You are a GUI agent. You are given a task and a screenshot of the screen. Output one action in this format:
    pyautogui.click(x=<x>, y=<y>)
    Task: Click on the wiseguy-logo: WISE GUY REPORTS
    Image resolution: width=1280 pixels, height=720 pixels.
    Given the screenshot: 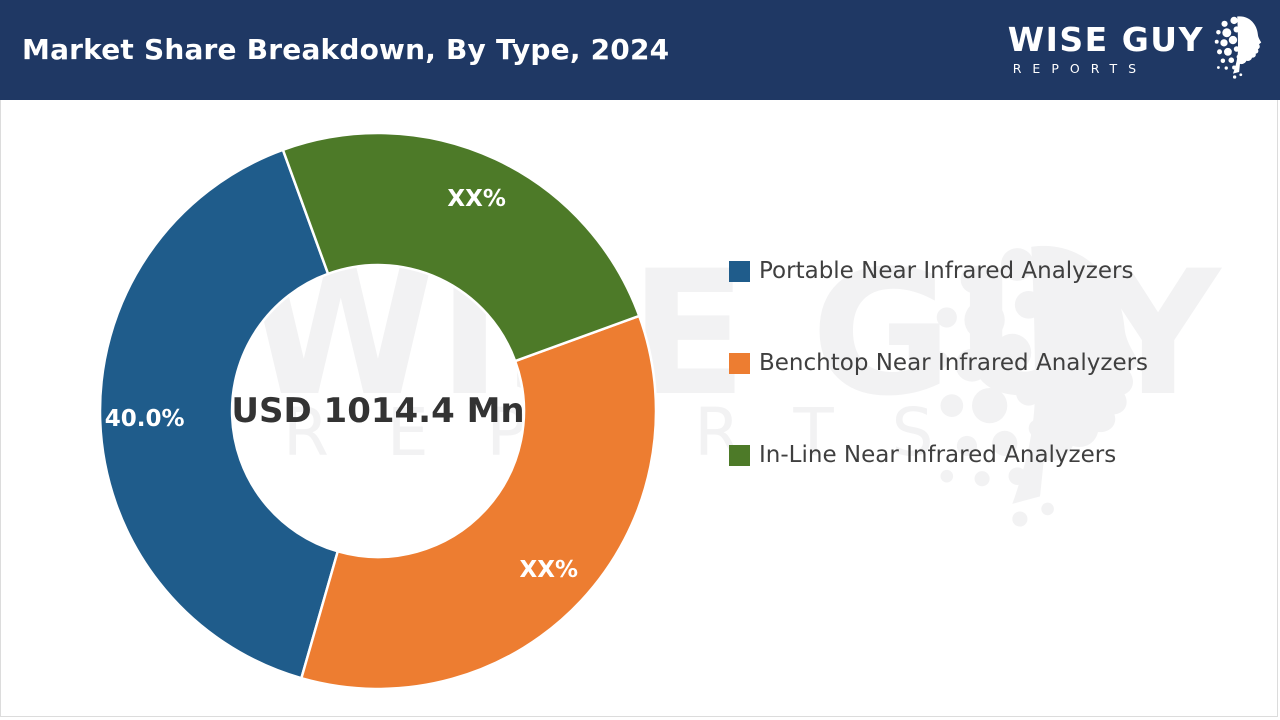 What is the action you would take?
    pyautogui.click(x=1137, y=49)
    